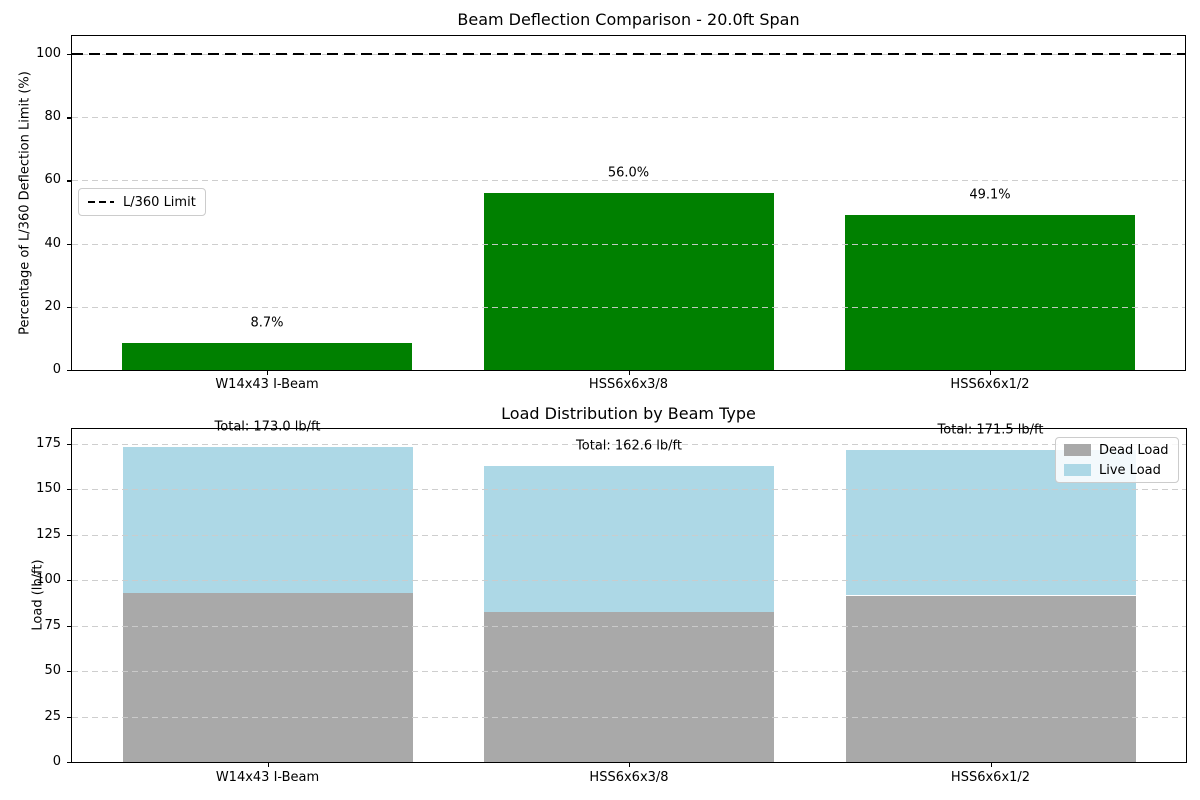  What do you see at coordinates (52, 625) in the screenshot?
I see `y-tick-label: 75` at bounding box center [52, 625].